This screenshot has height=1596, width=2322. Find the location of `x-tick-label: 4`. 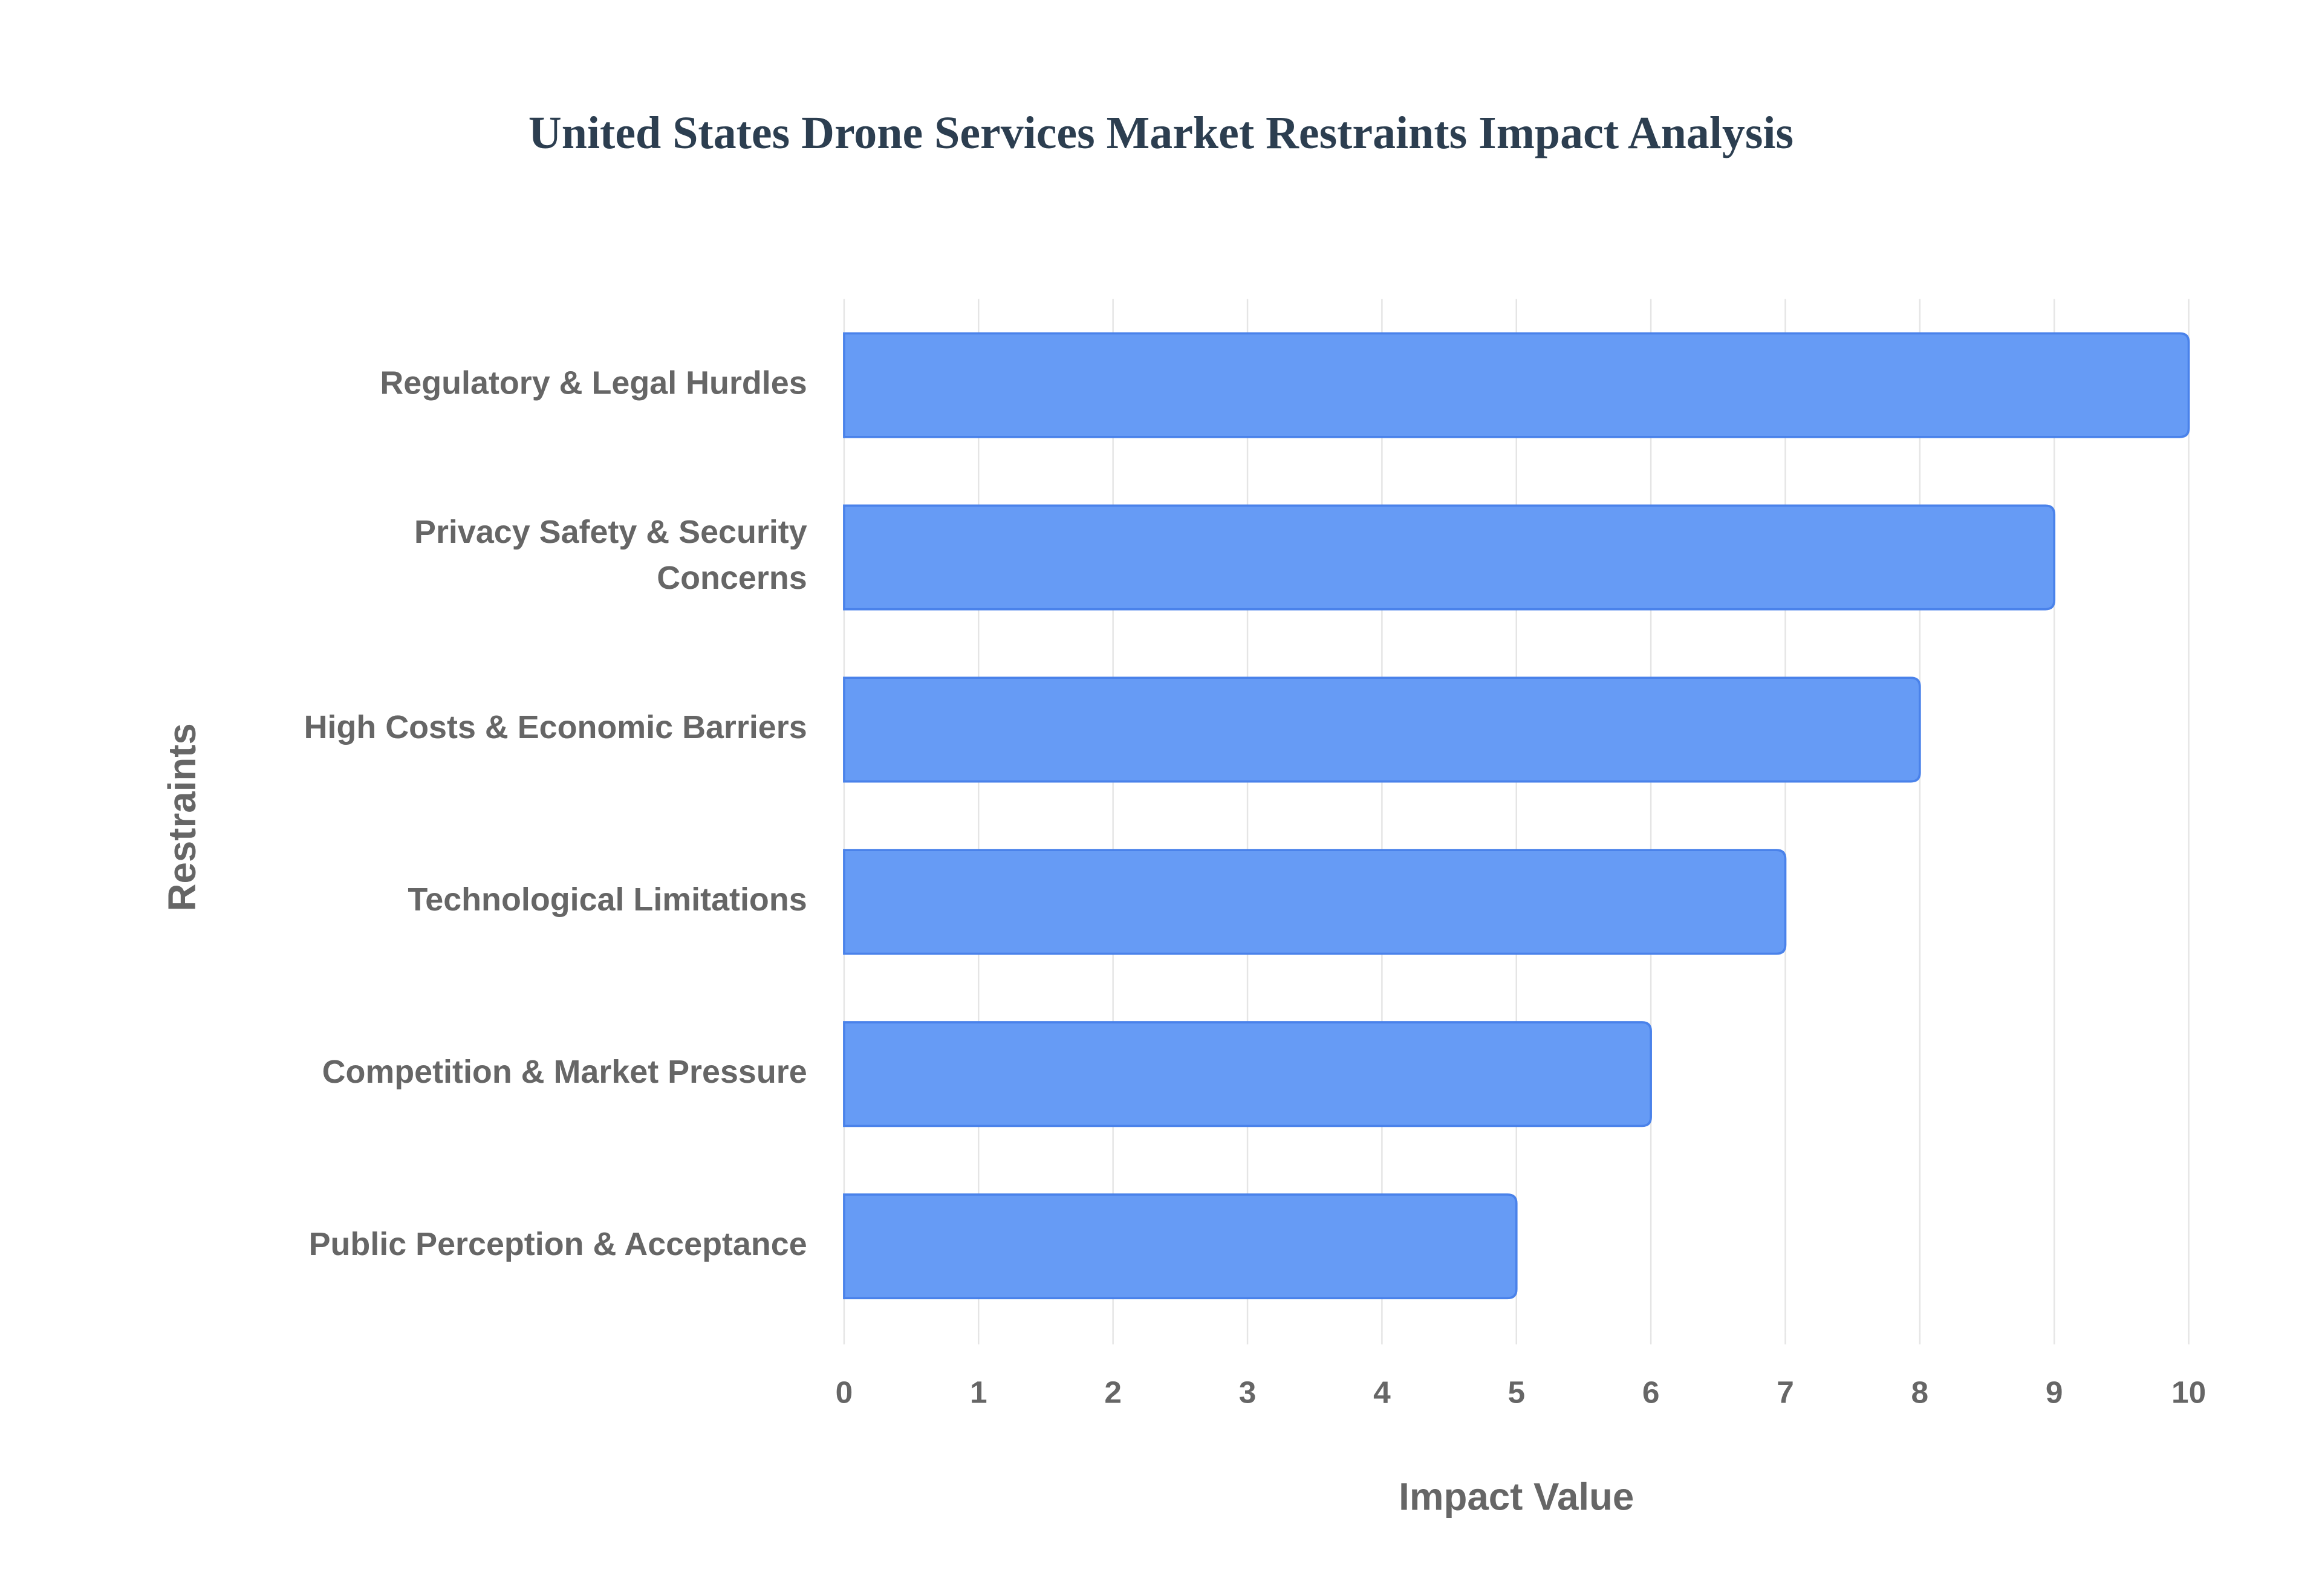

x-tick-label: 4 is located at coordinates (1382, 1392).